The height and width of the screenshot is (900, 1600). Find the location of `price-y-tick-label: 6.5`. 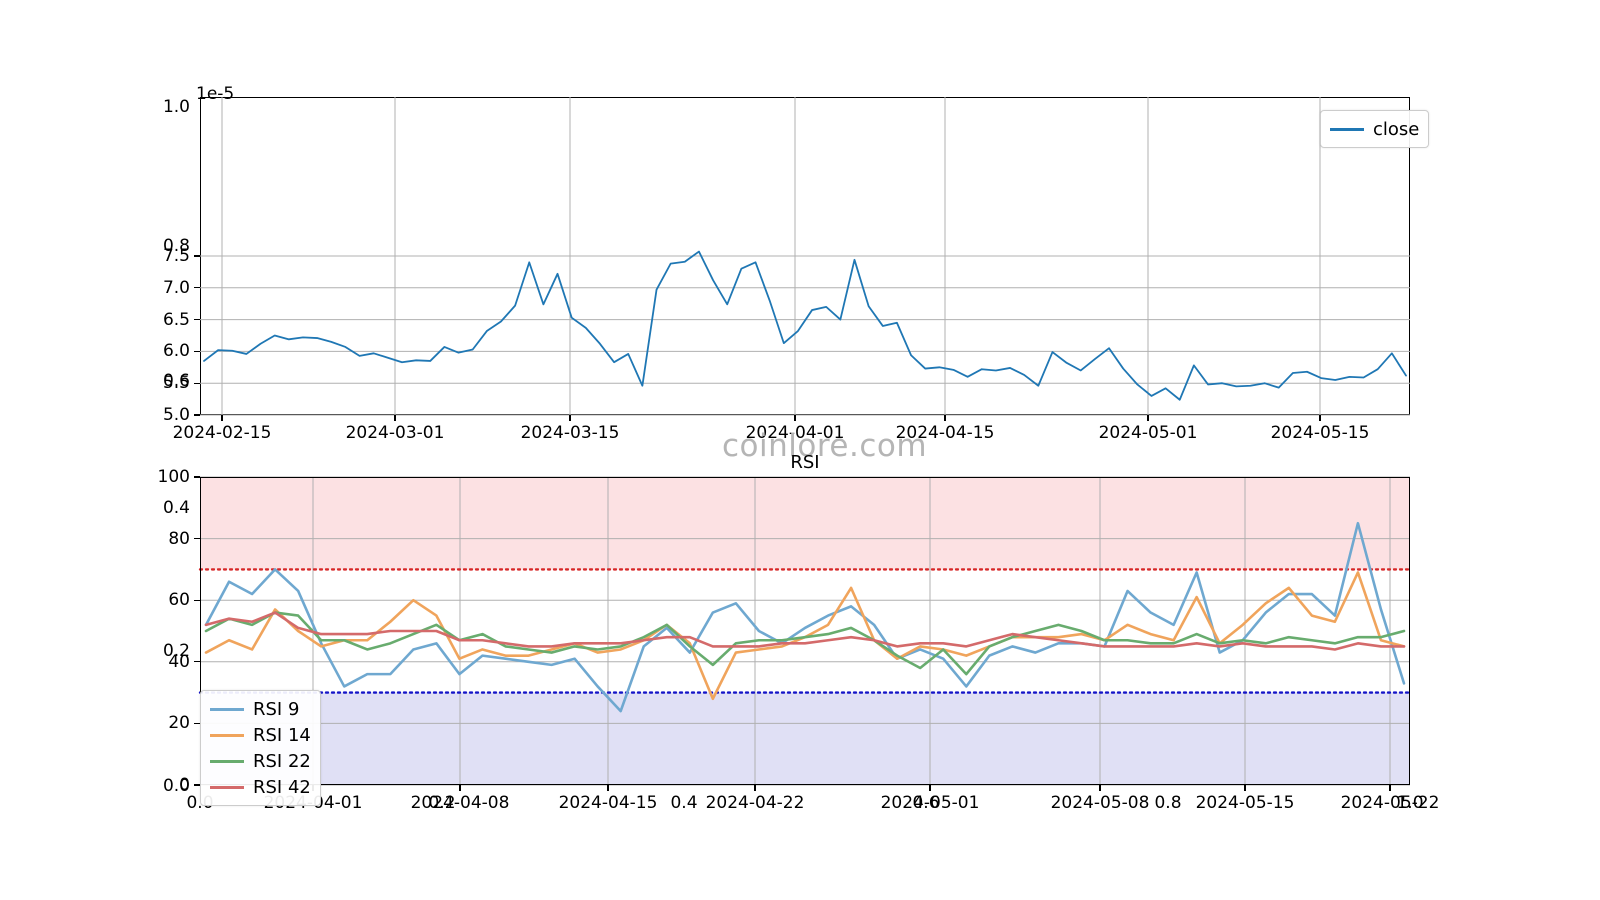

price-y-tick-label: 6.5 is located at coordinates (176, 319).